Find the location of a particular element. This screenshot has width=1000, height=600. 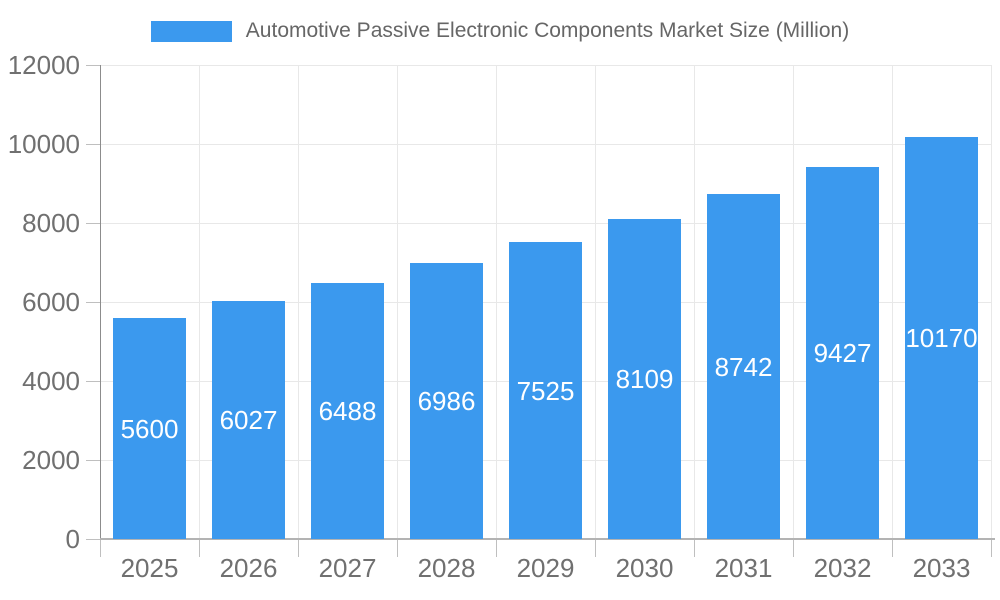

bar: 7525 is located at coordinates (545, 390).